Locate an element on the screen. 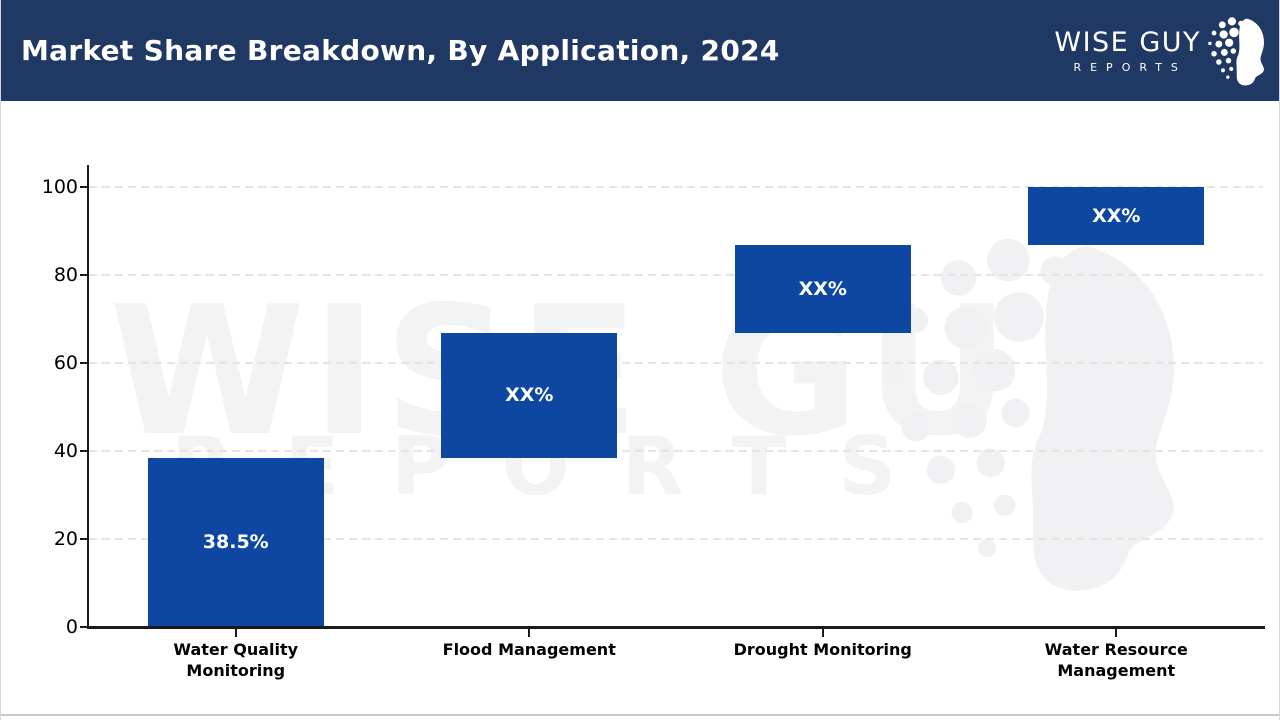 This screenshot has width=1280, height=720. y-tick-label: 0 is located at coordinates (71, 627).